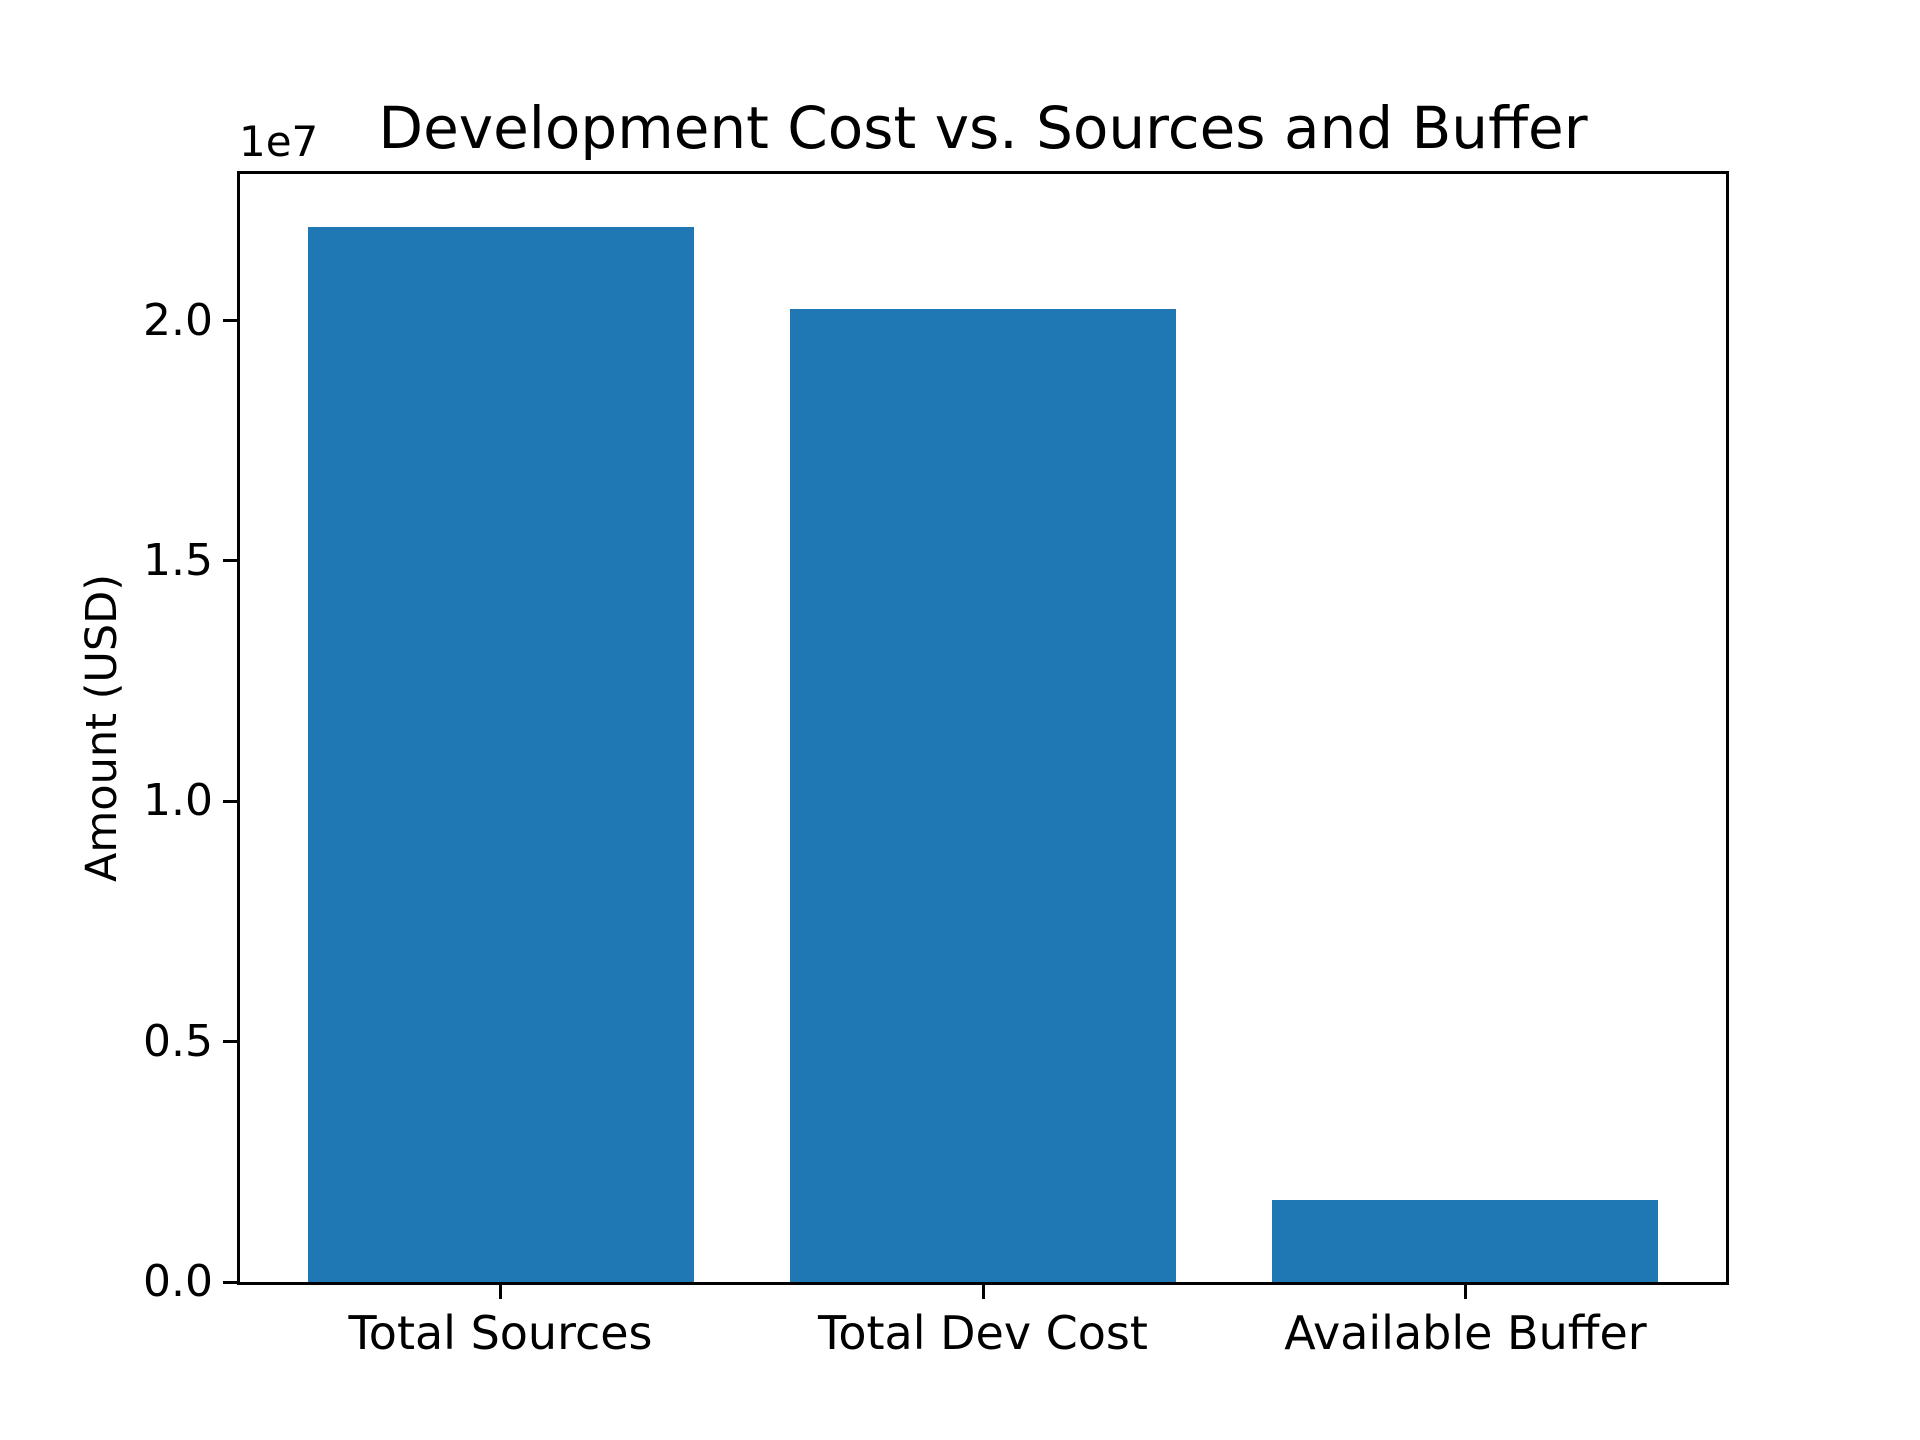  Describe the element at coordinates (983, 128) in the screenshot. I see `chart-title: Development Cost vs. Sources and Buffer` at that location.